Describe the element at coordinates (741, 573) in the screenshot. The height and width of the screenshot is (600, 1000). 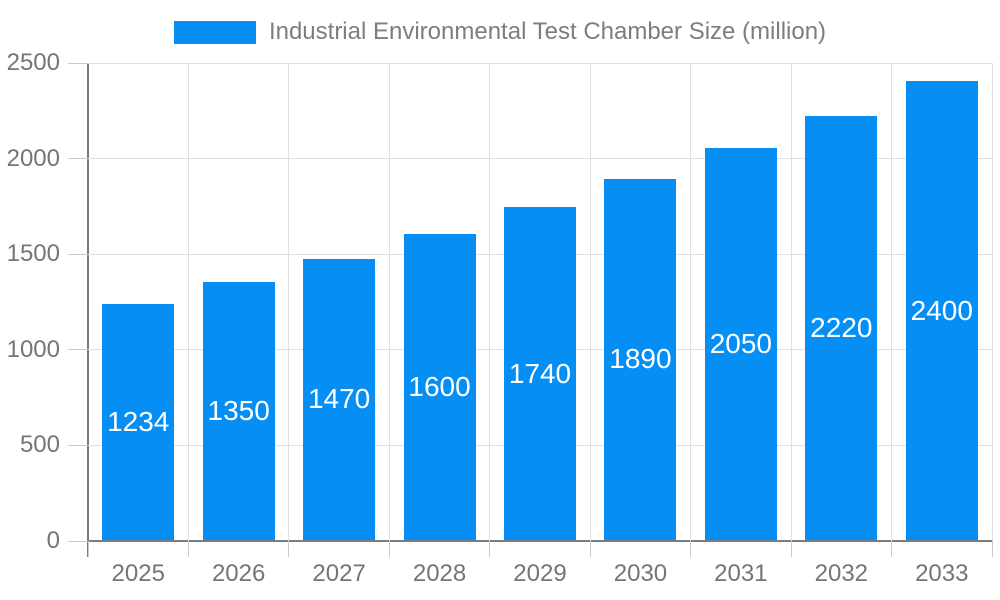
I see `x-axis-tick-label: 2031` at that location.